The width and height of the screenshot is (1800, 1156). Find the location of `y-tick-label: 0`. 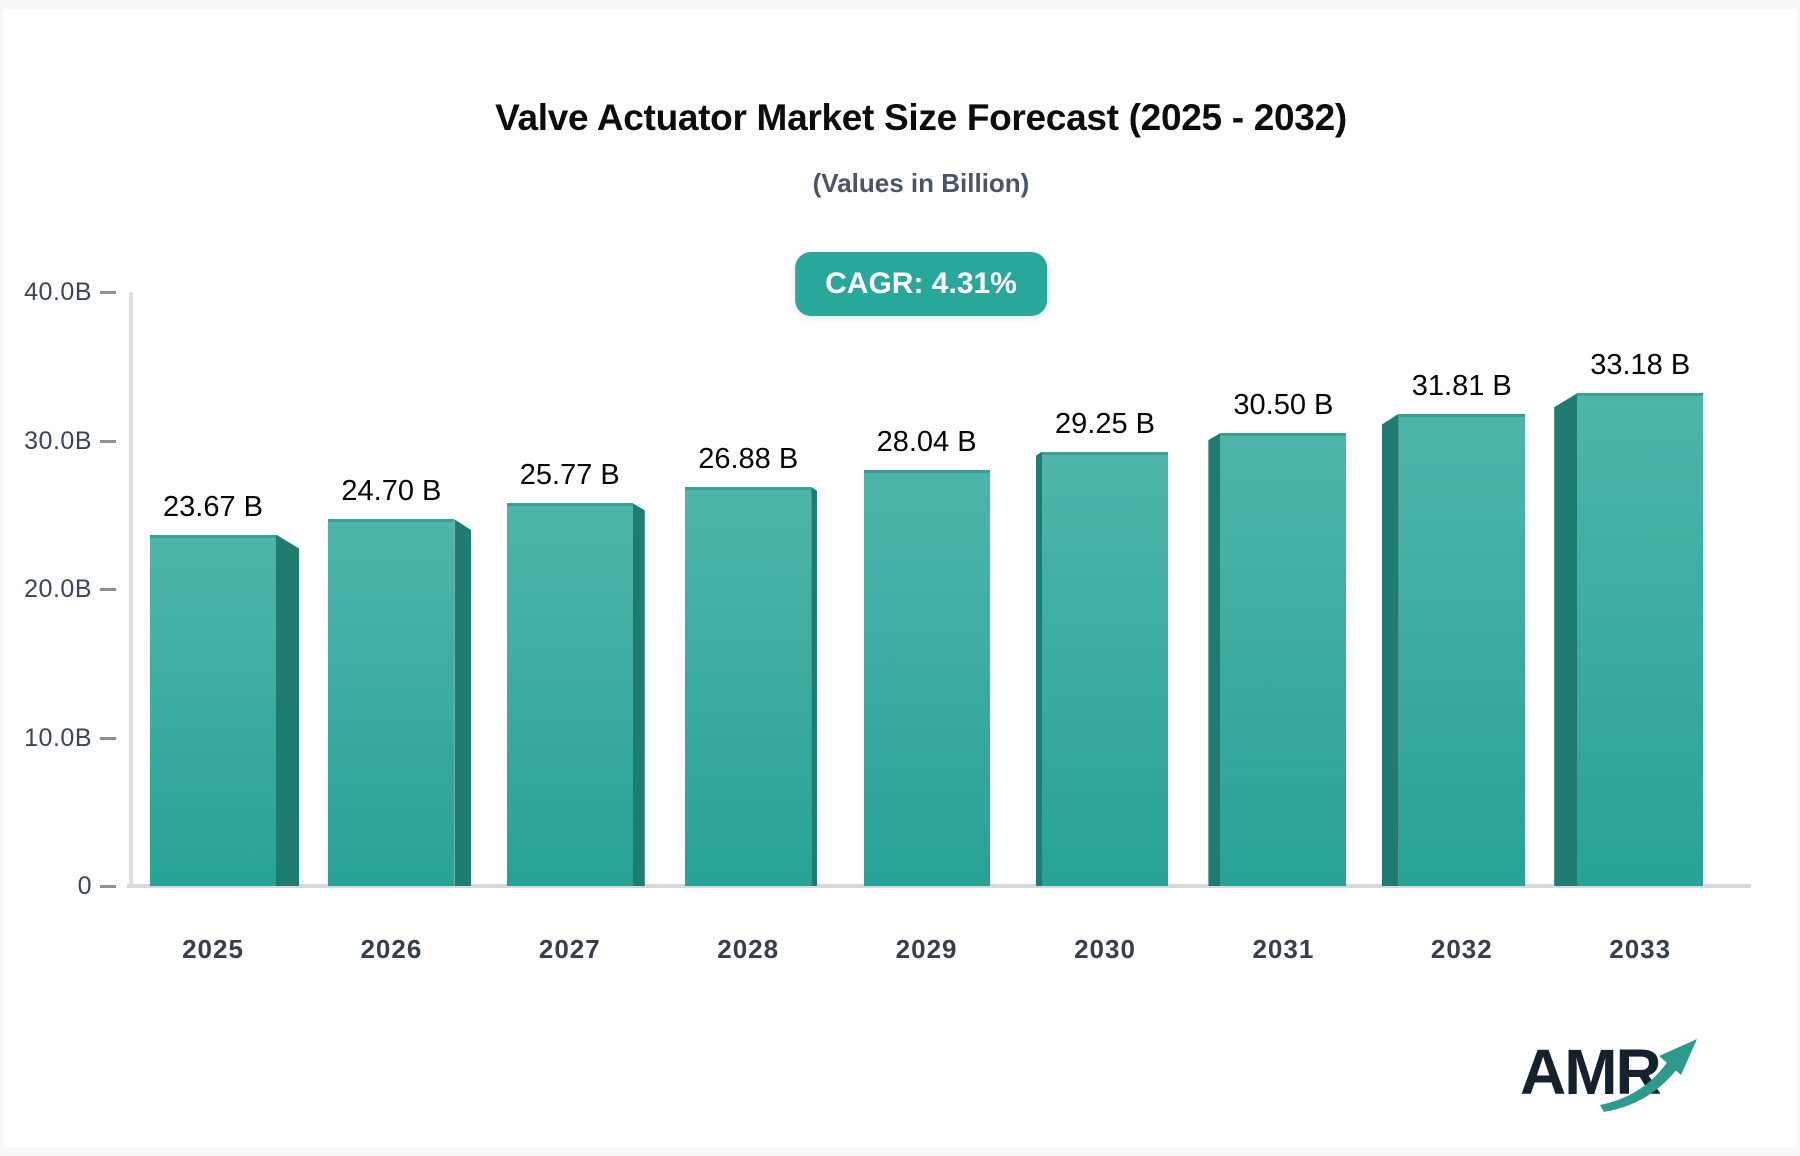

y-tick-label: 0 is located at coordinates (84, 886).